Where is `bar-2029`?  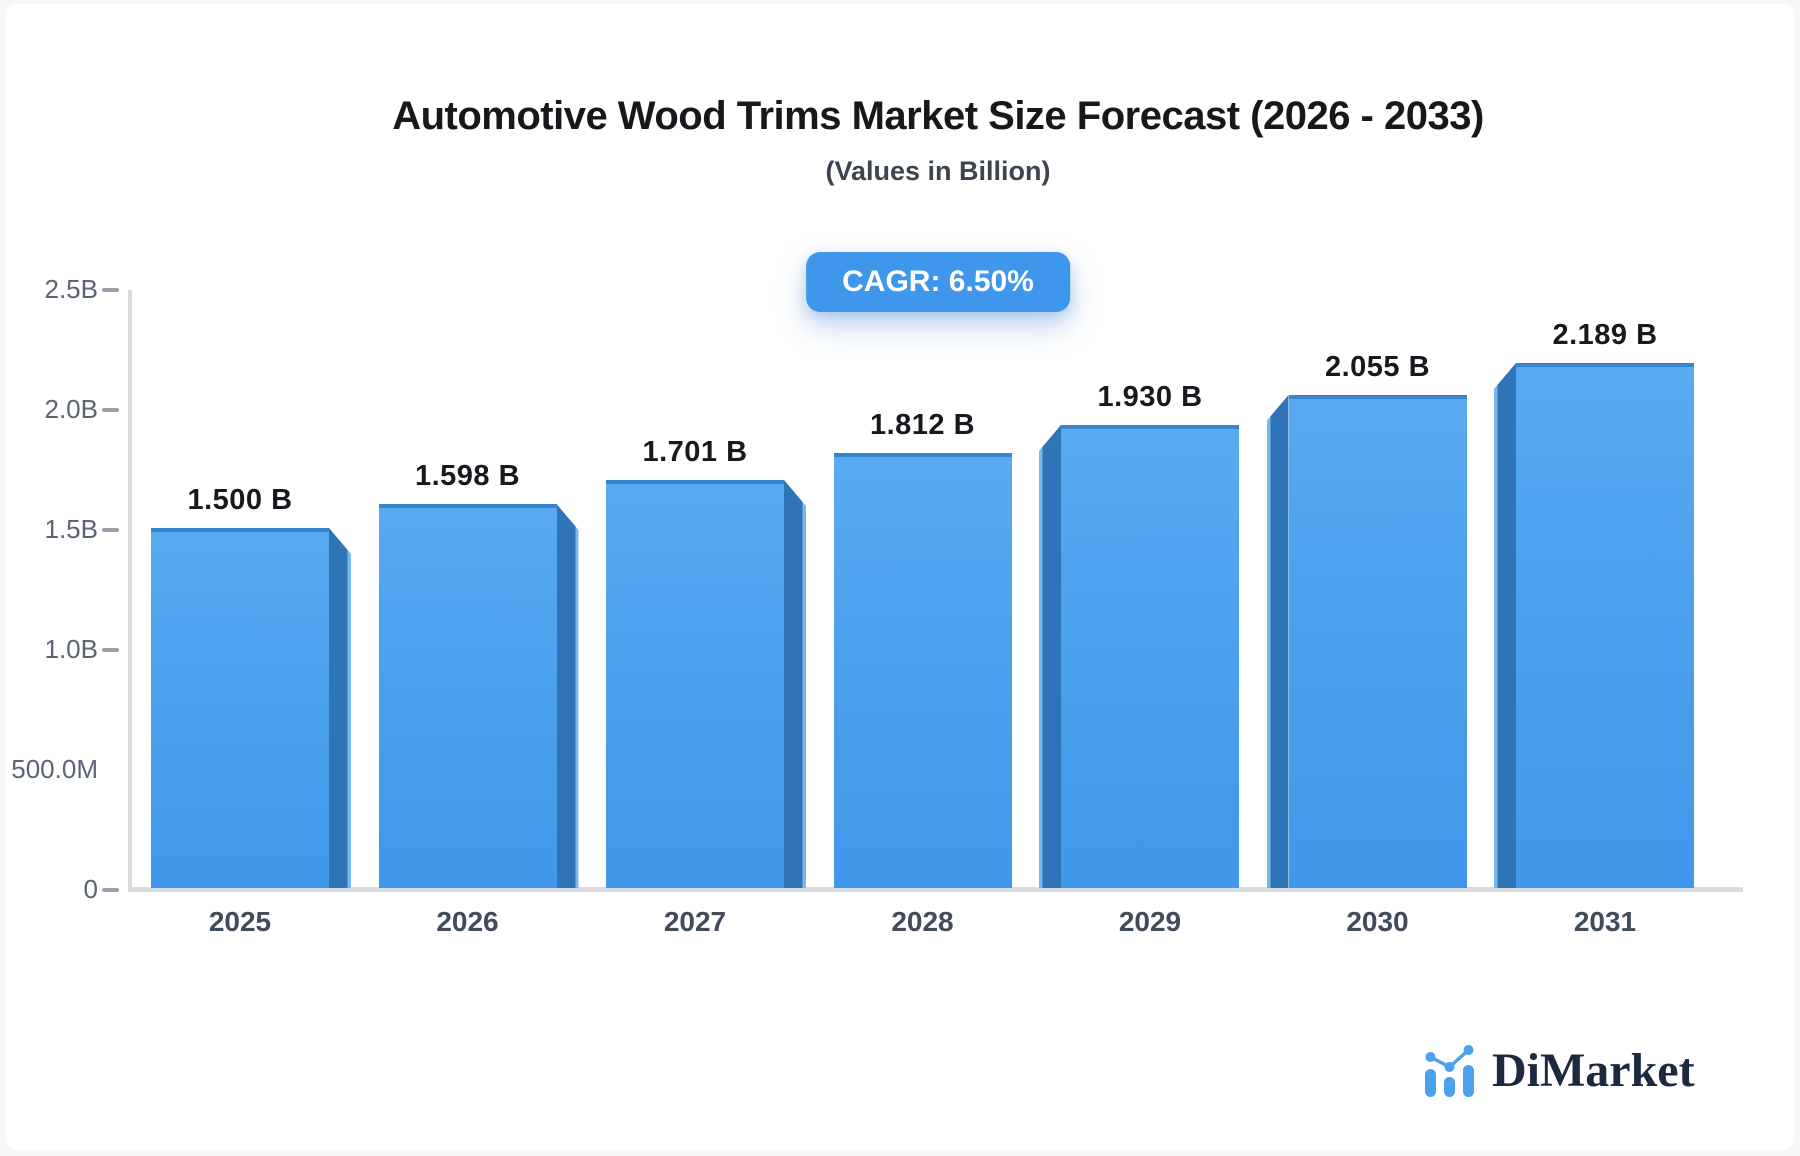 bar-2029 is located at coordinates (1150, 656).